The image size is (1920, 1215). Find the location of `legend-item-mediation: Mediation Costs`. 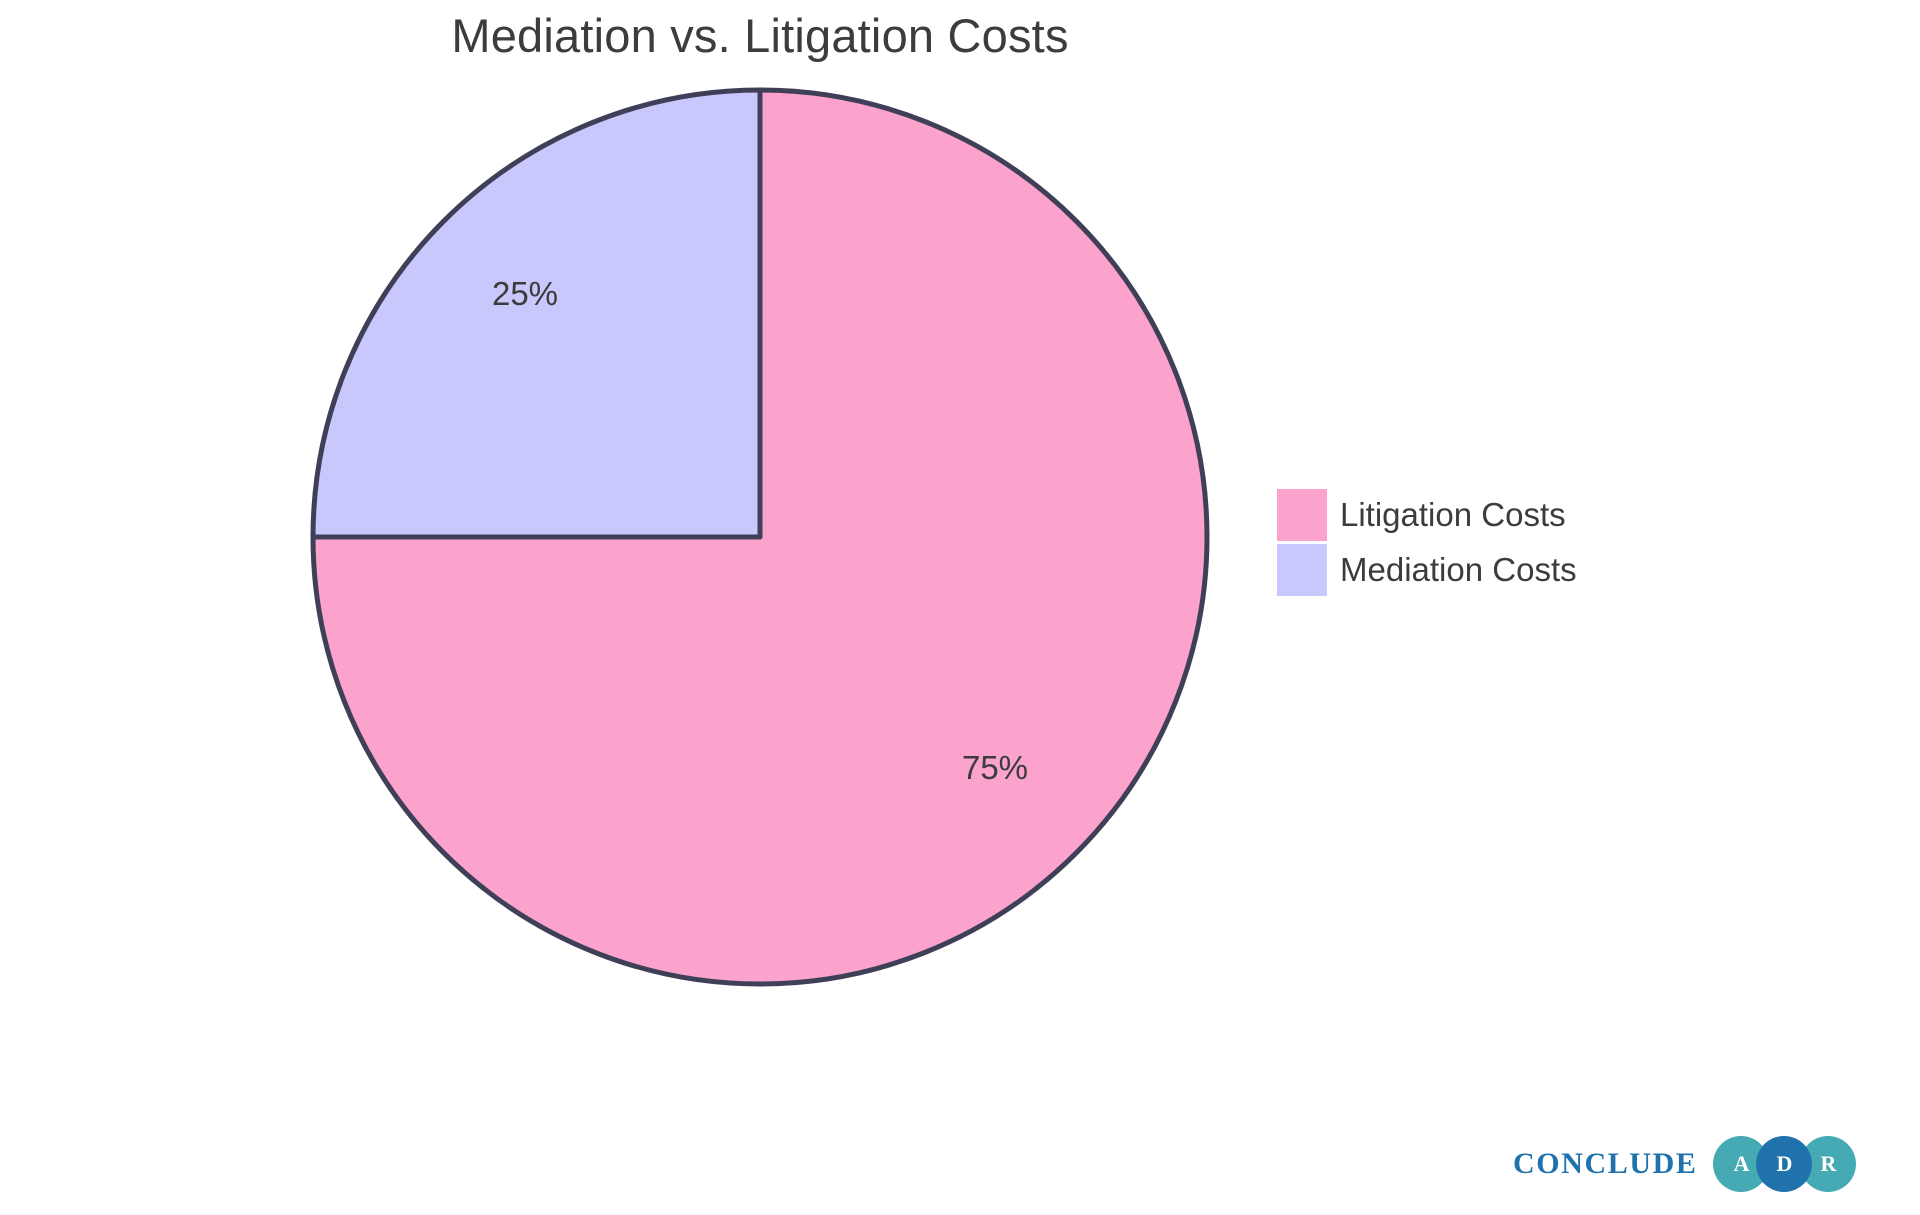

legend-item-mediation: Mediation Costs is located at coordinates (1427, 570).